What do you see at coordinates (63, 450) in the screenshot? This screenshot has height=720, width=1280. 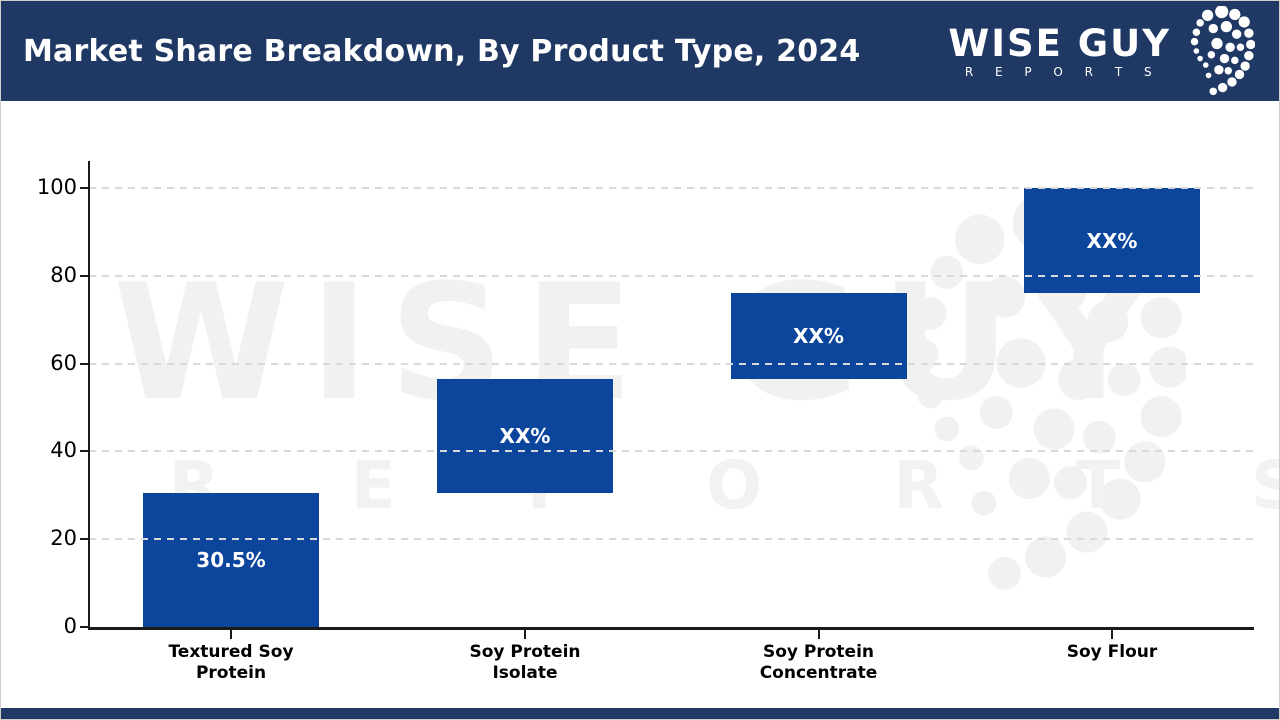 I see `y-tick-label: 40` at bounding box center [63, 450].